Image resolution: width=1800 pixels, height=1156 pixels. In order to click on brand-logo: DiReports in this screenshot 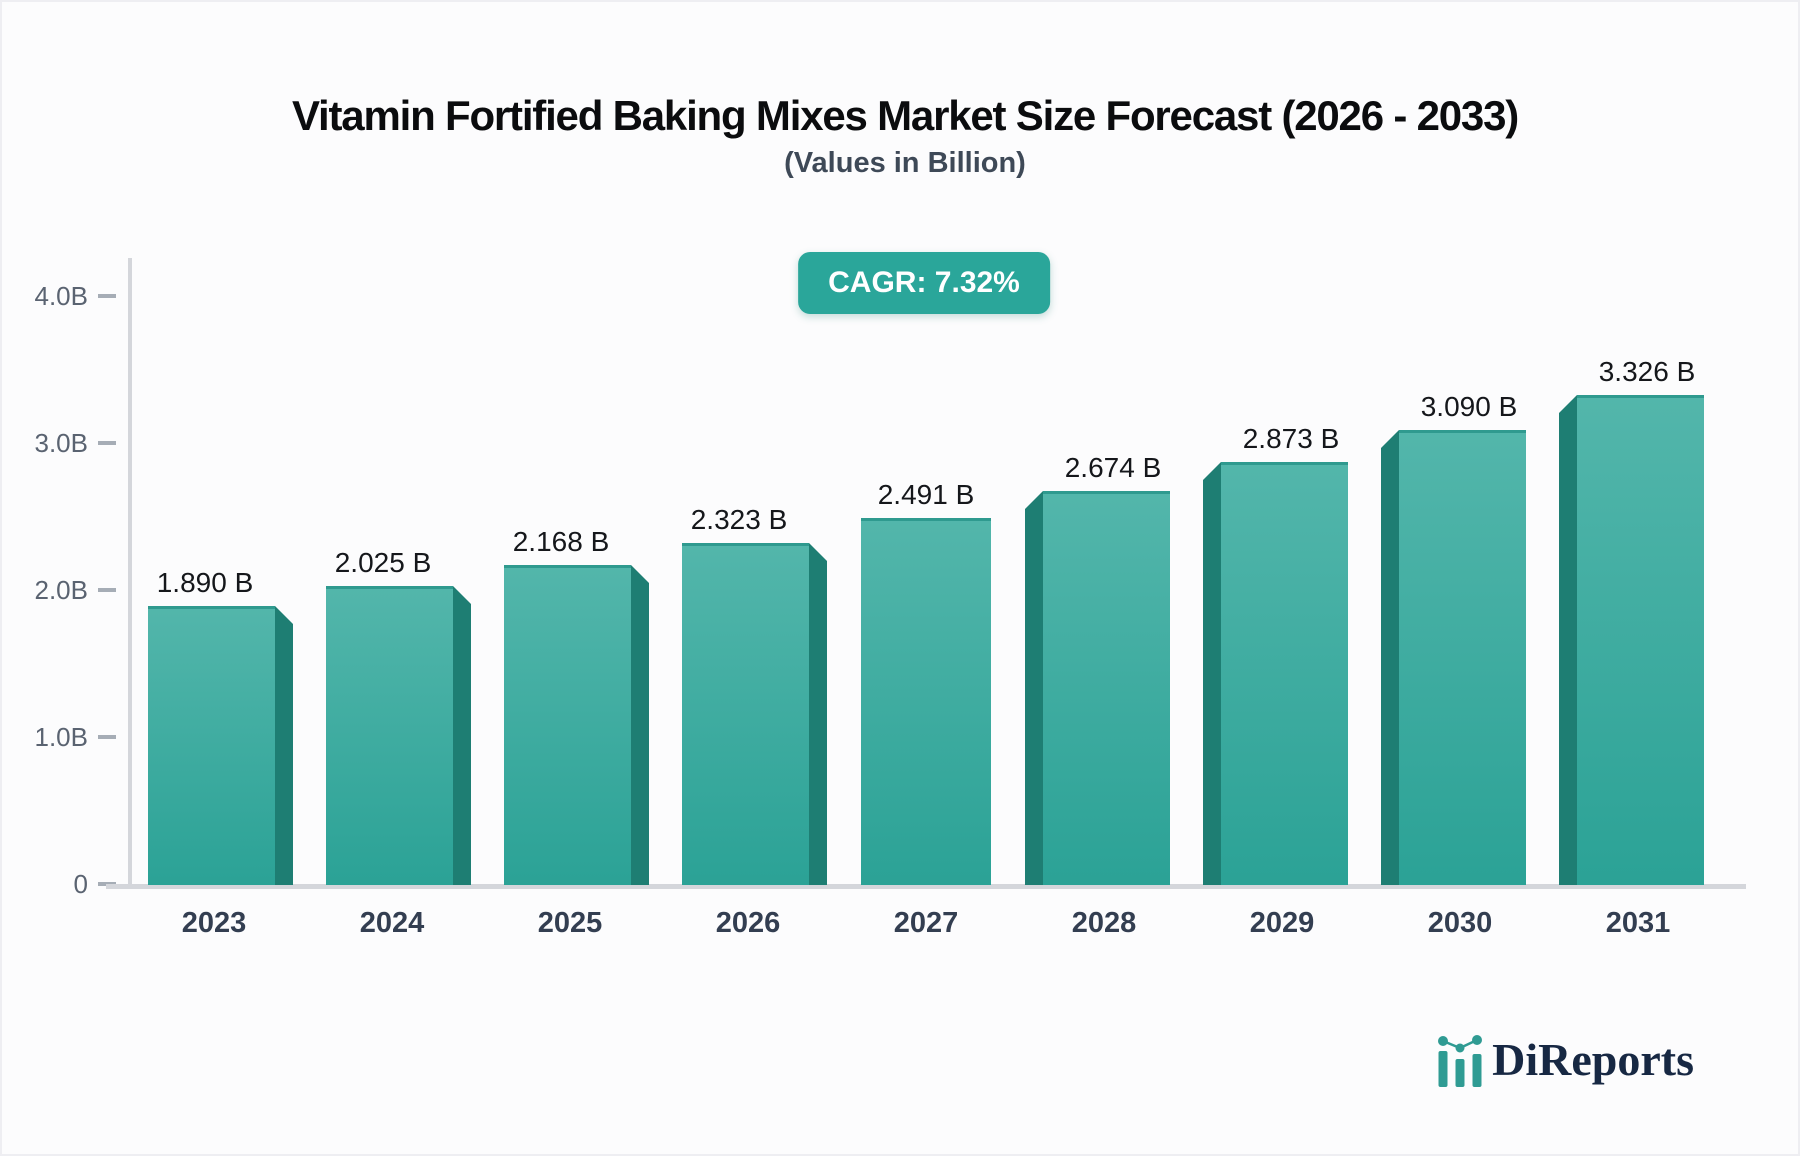, I will do `click(1565, 1060)`.